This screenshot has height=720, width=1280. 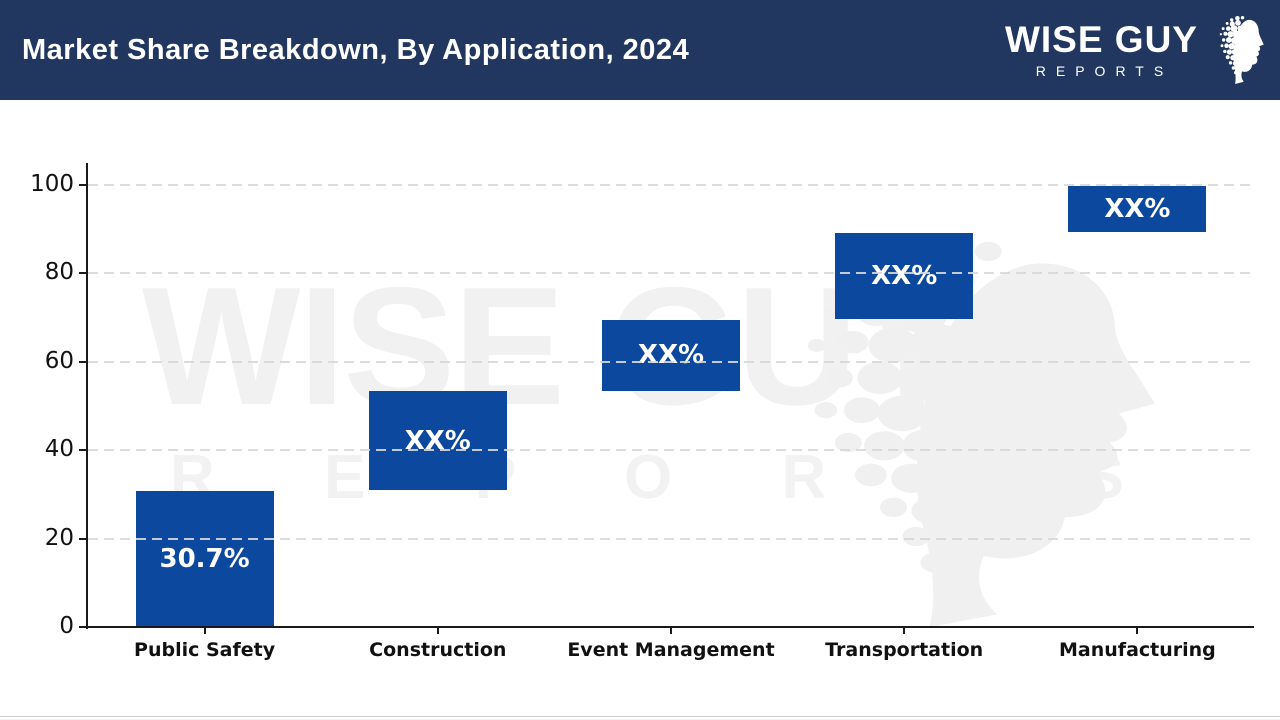 What do you see at coordinates (59, 449) in the screenshot?
I see `y-axis-tick-label: 40` at bounding box center [59, 449].